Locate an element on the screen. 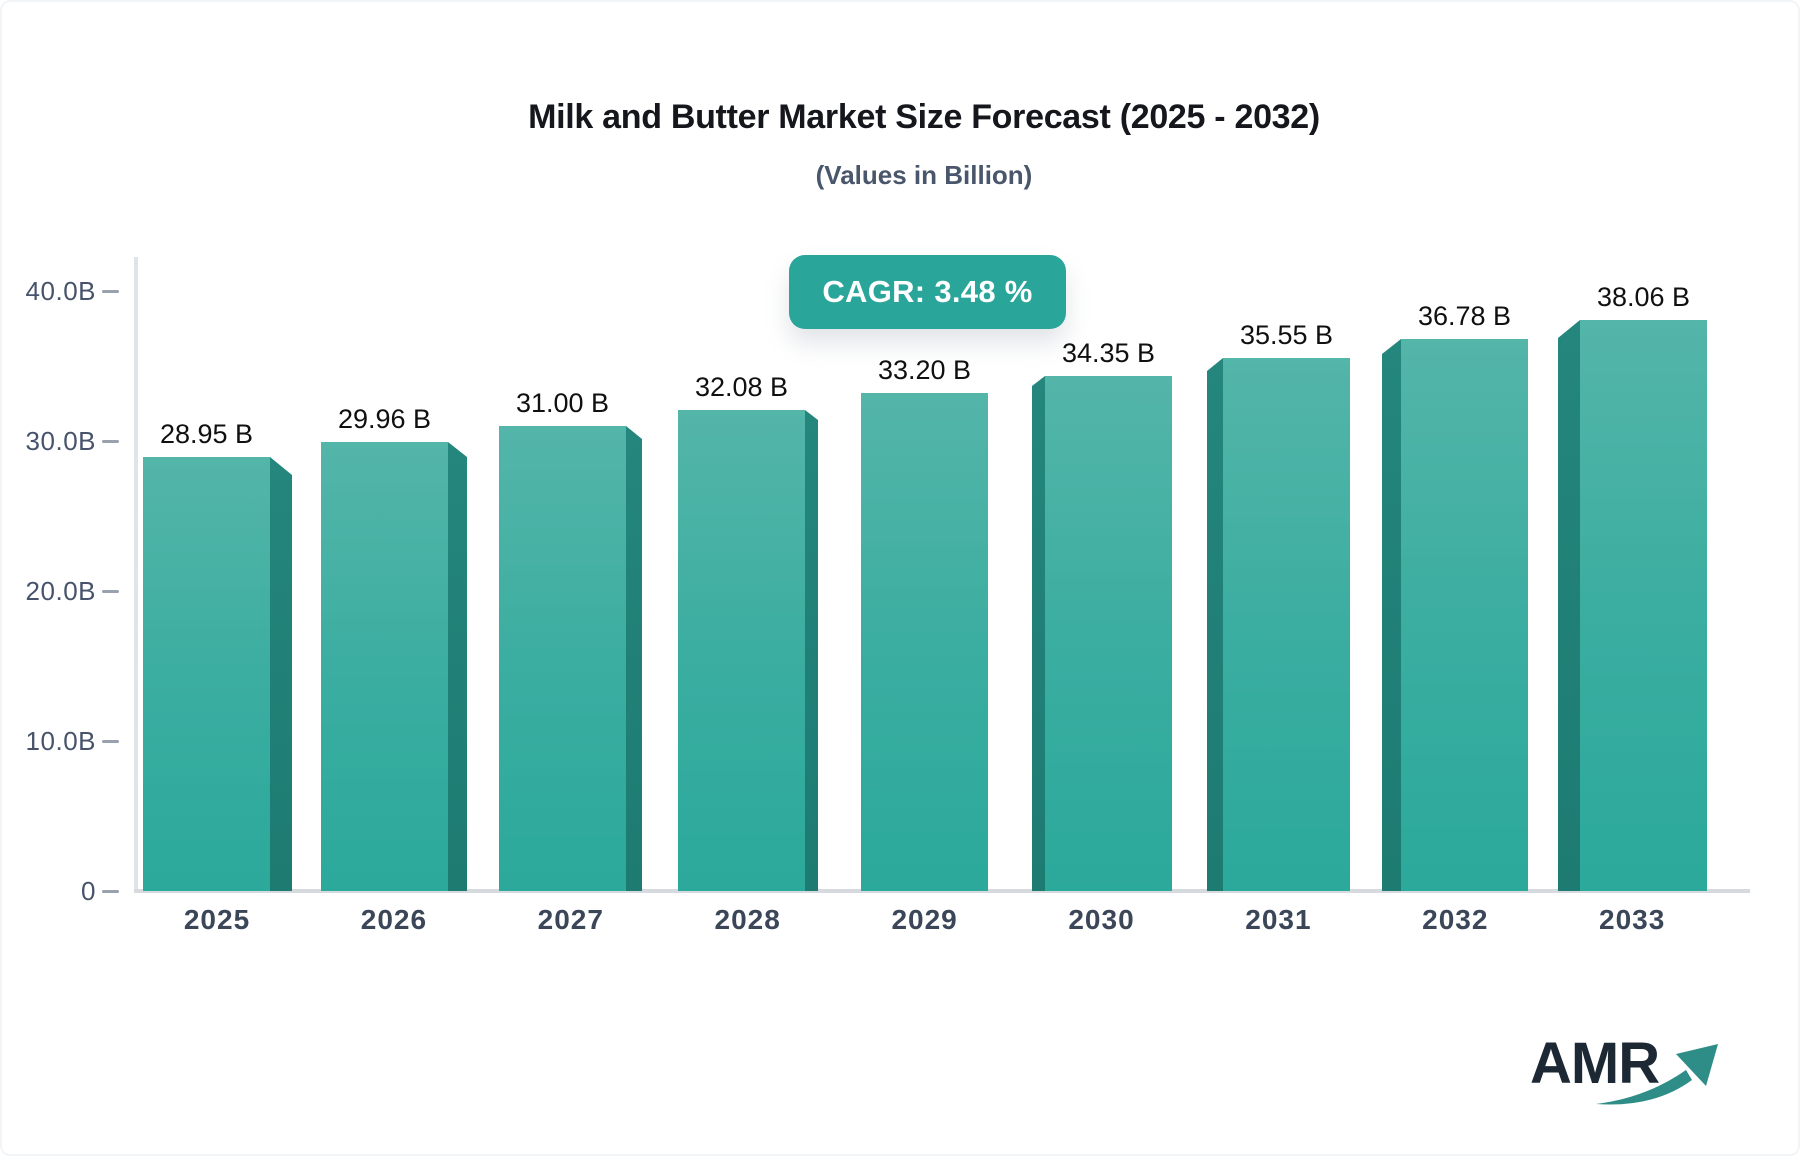  bar-side-2030 is located at coordinates (1038, 633).